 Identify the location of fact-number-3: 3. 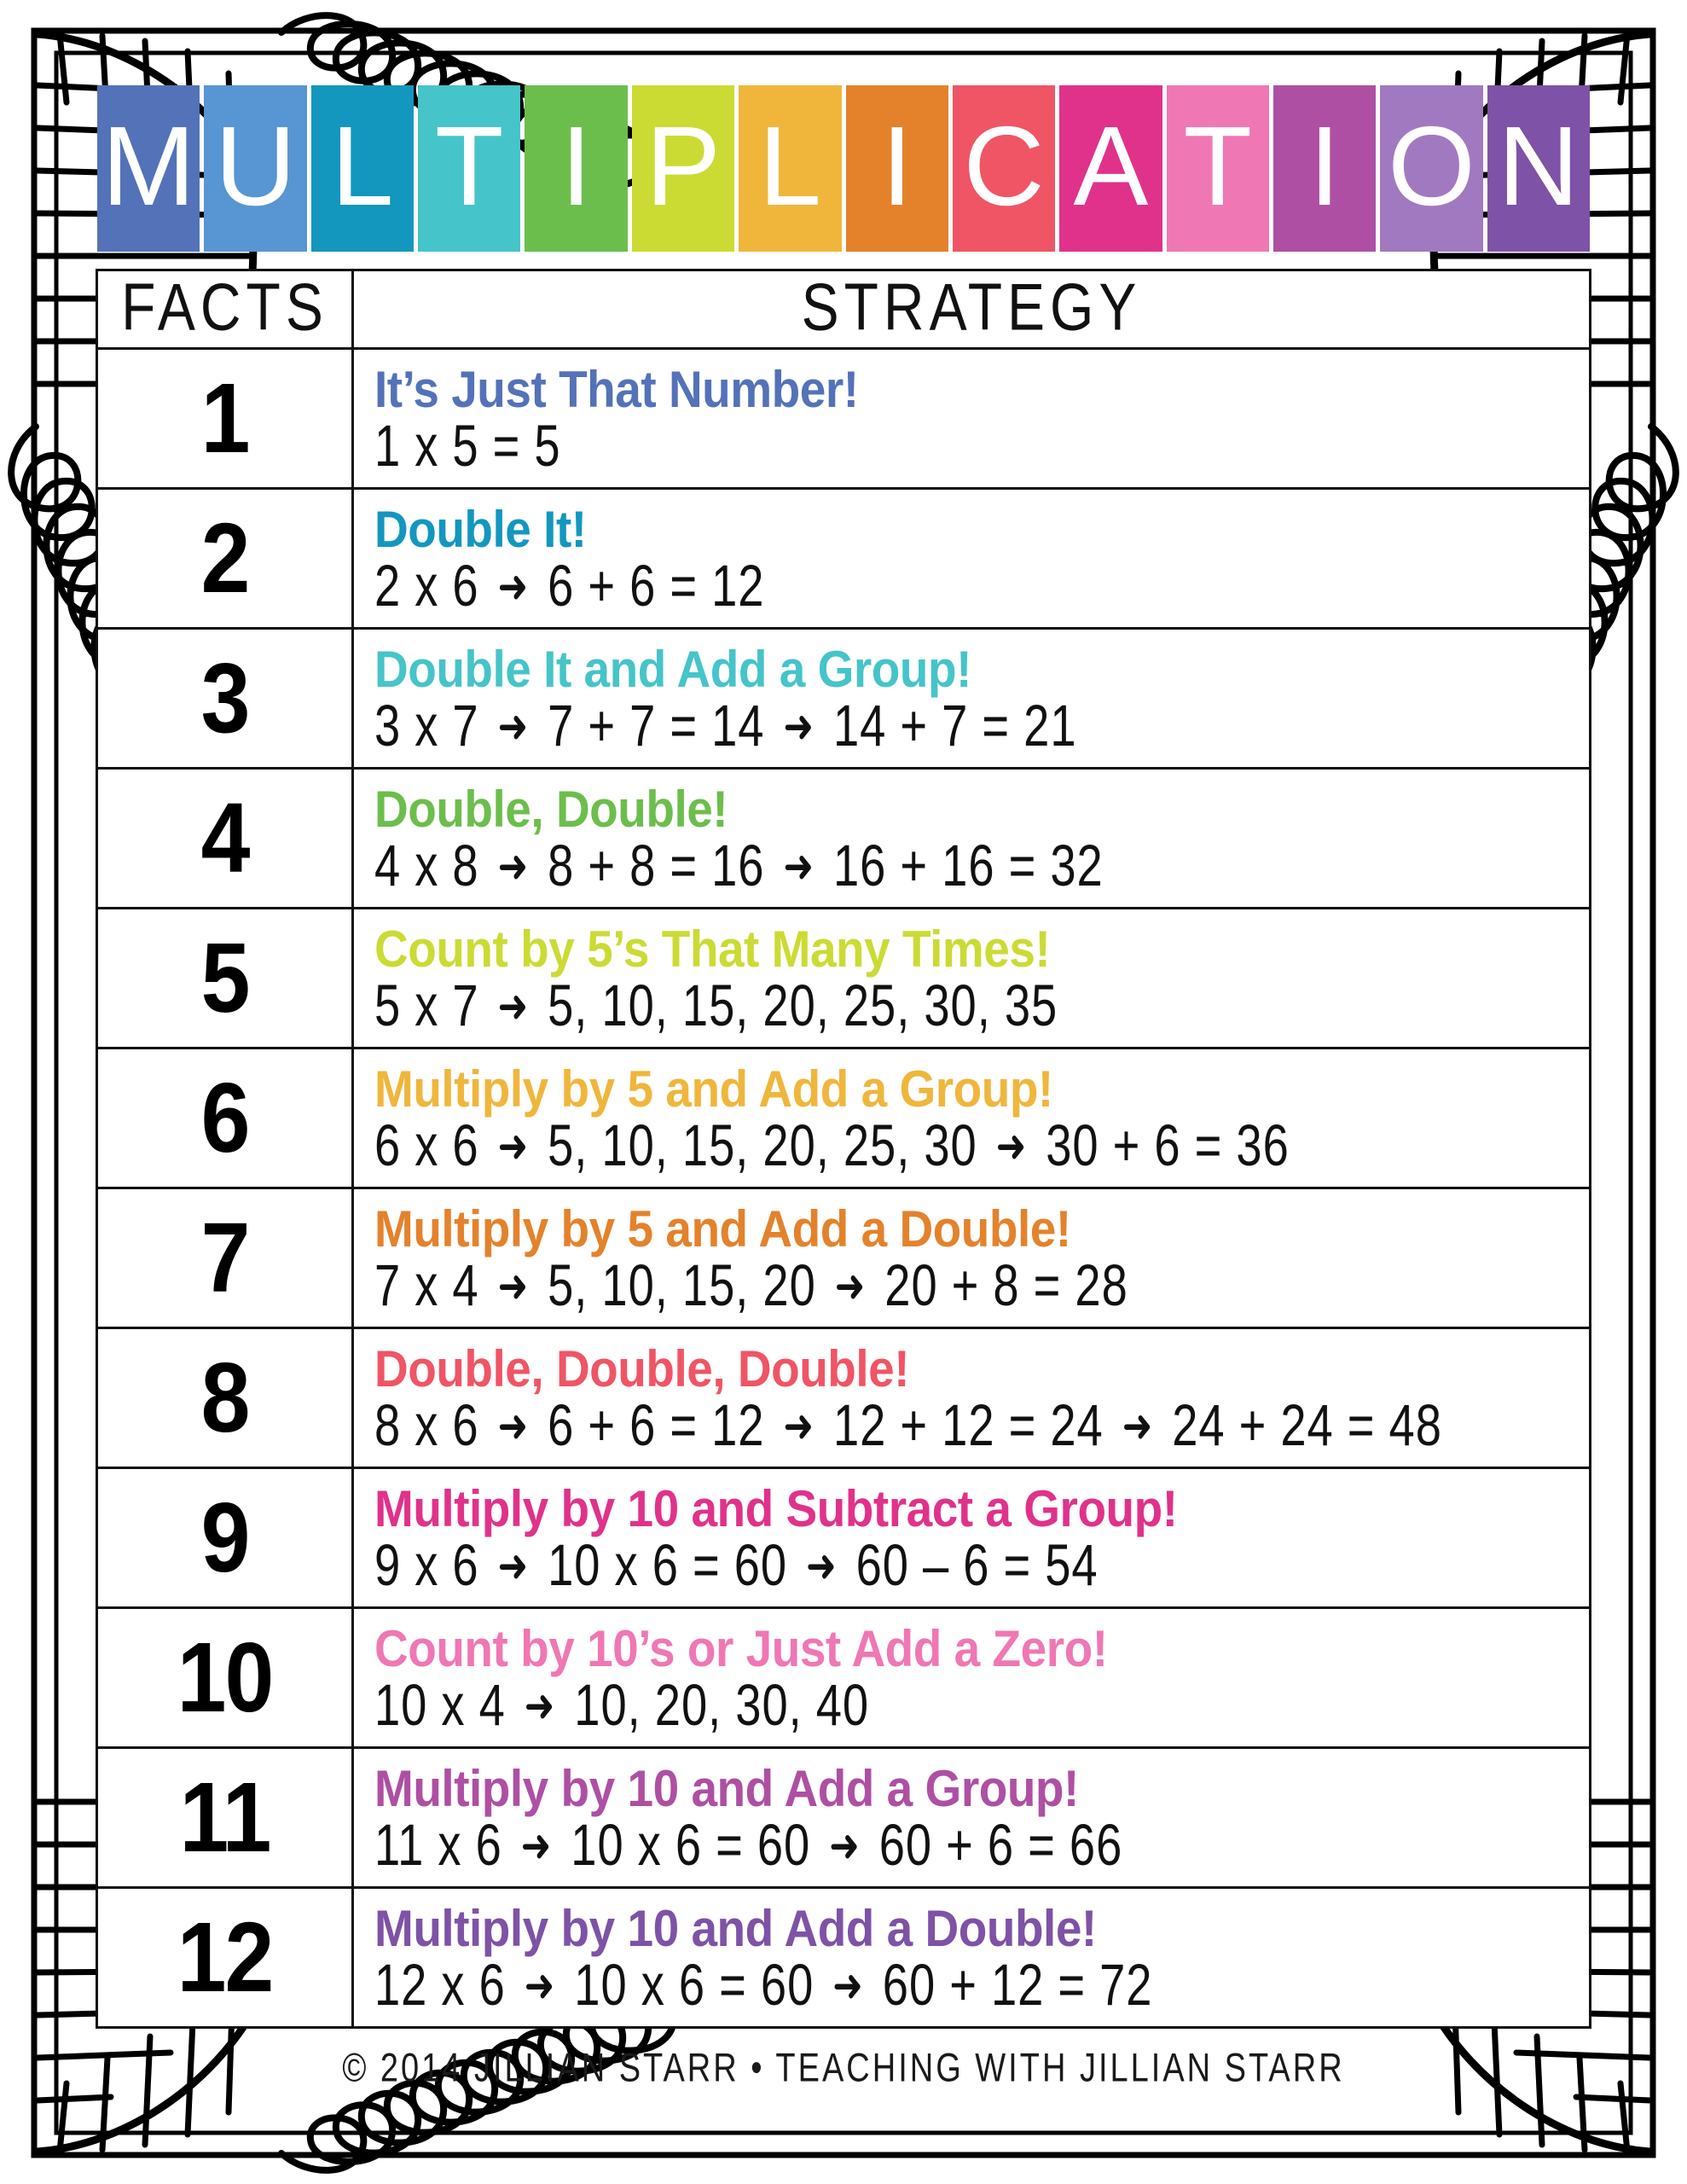
(225, 699).